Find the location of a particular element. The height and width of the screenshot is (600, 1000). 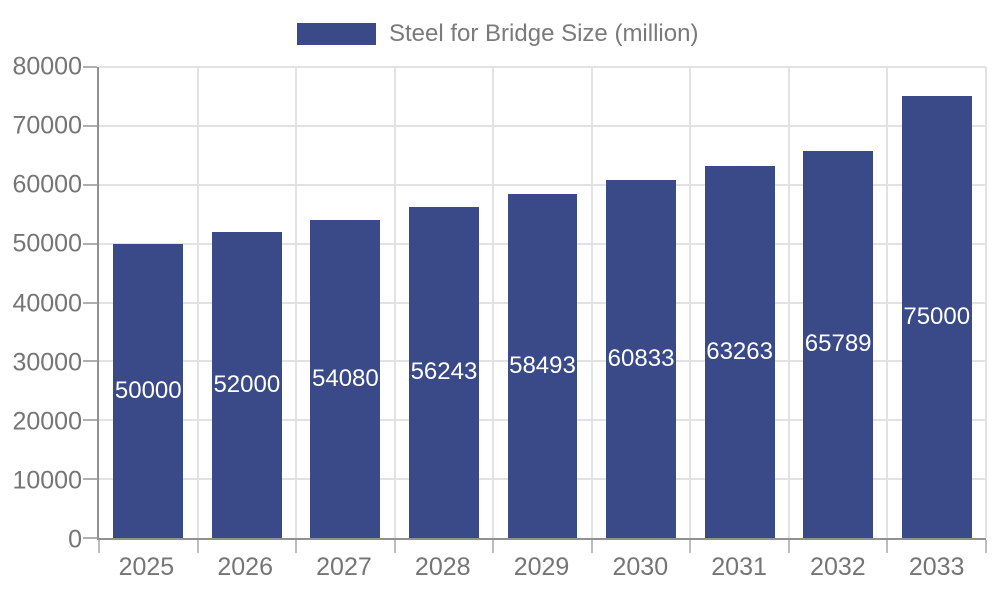

x-axis-tick-label: 2026 is located at coordinates (245, 567).